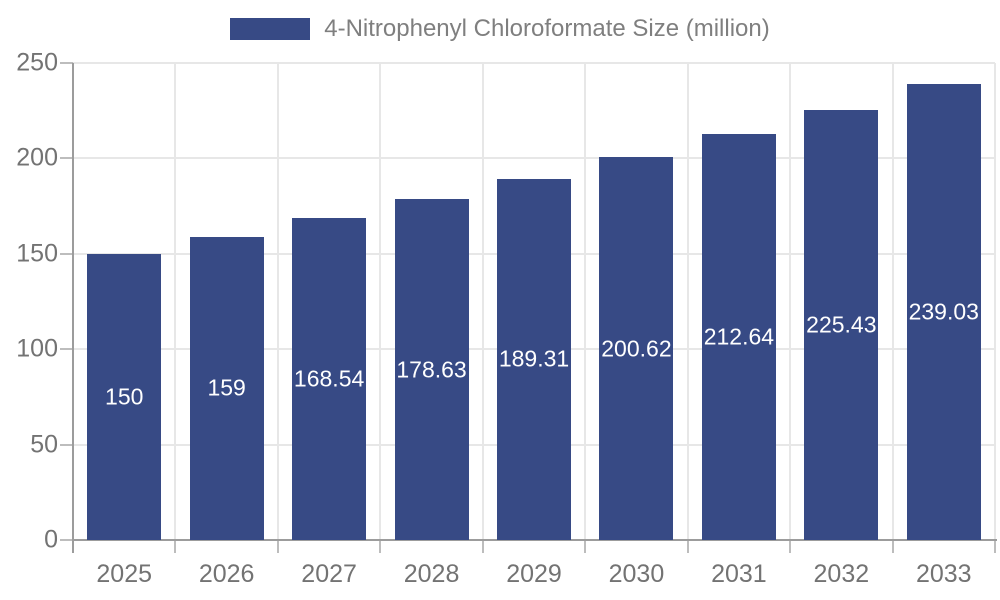 This screenshot has height=600, width=1000. I want to click on x-axis-category-label: 2026, so click(226, 574).